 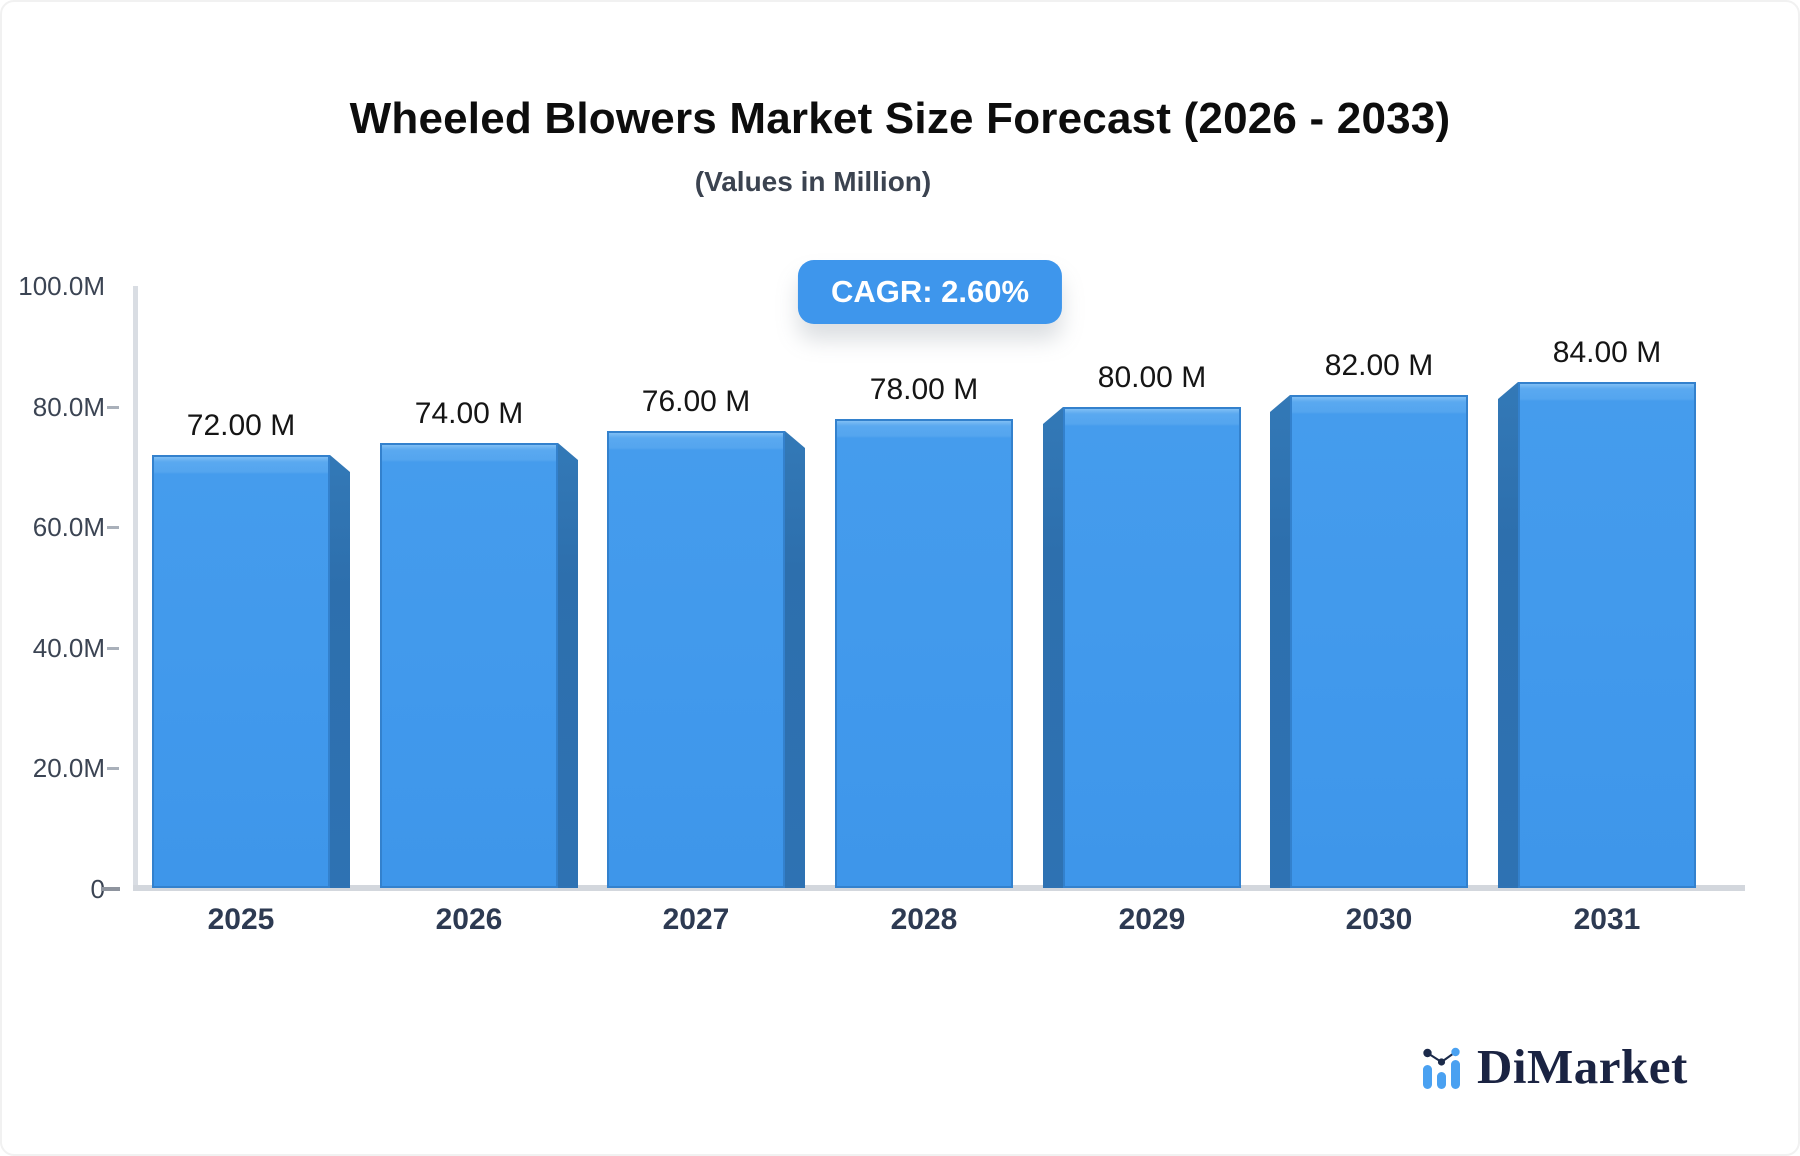 I want to click on x-axis-label: 2029, so click(x=1152, y=919).